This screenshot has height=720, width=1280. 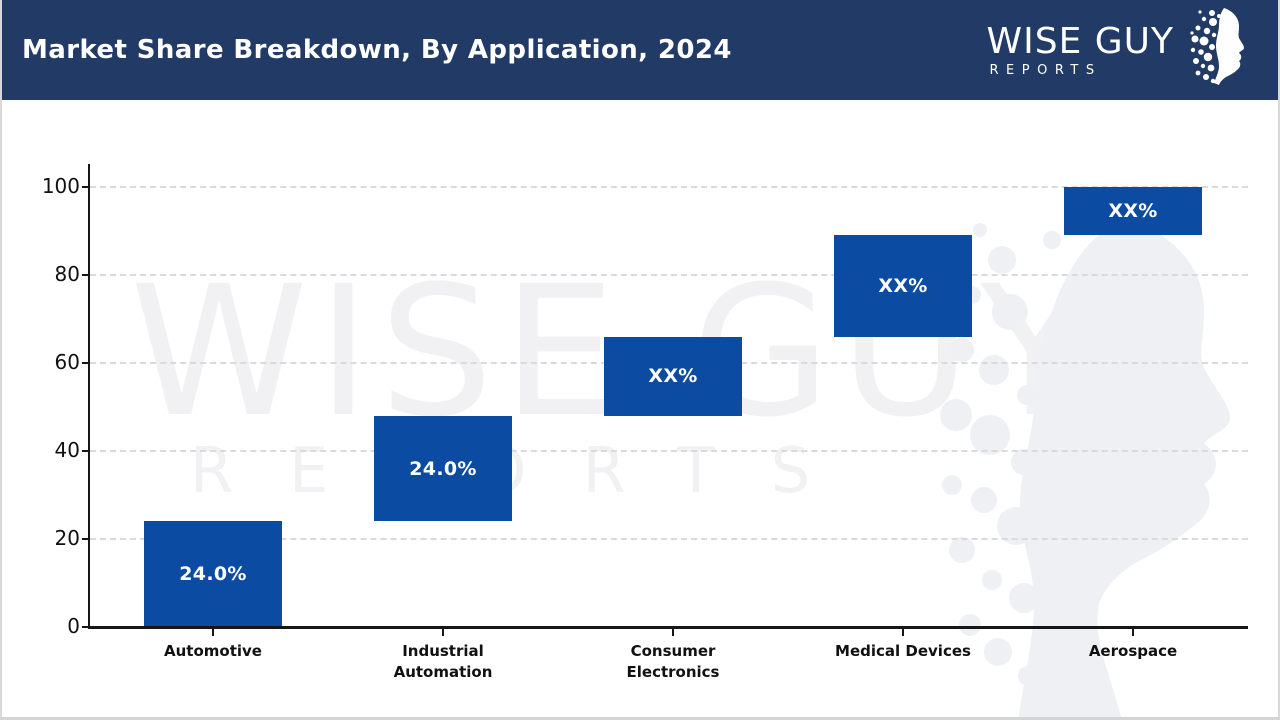 What do you see at coordinates (67, 362) in the screenshot?
I see `y-tick-label: 60` at bounding box center [67, 362].